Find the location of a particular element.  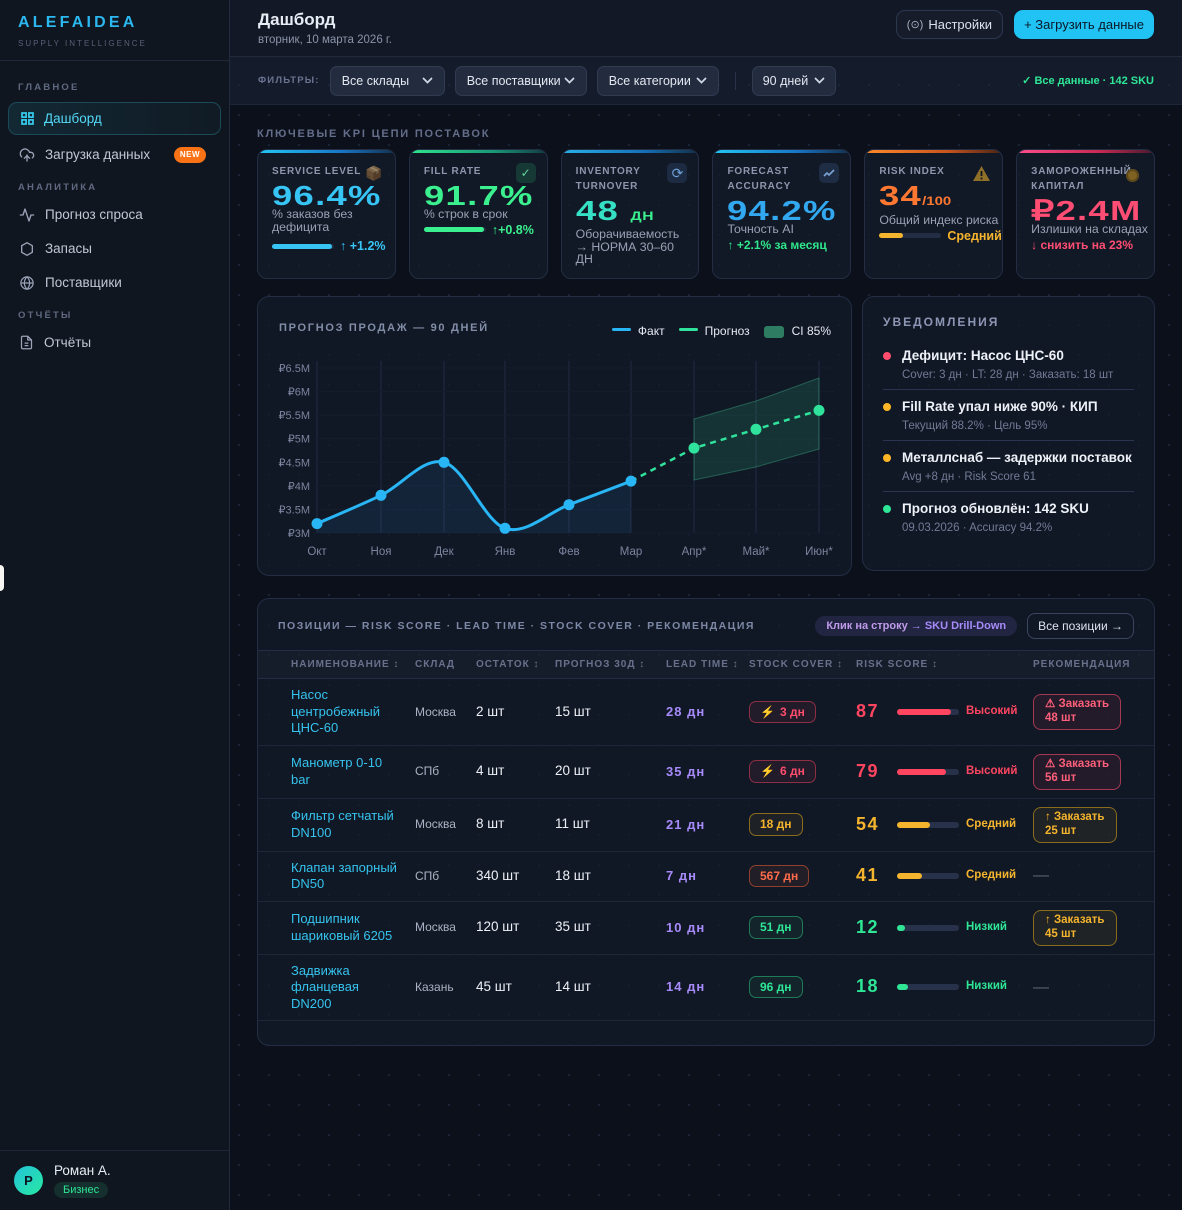

svg-text: ₽3.5M is located at coordinates (294, 510).